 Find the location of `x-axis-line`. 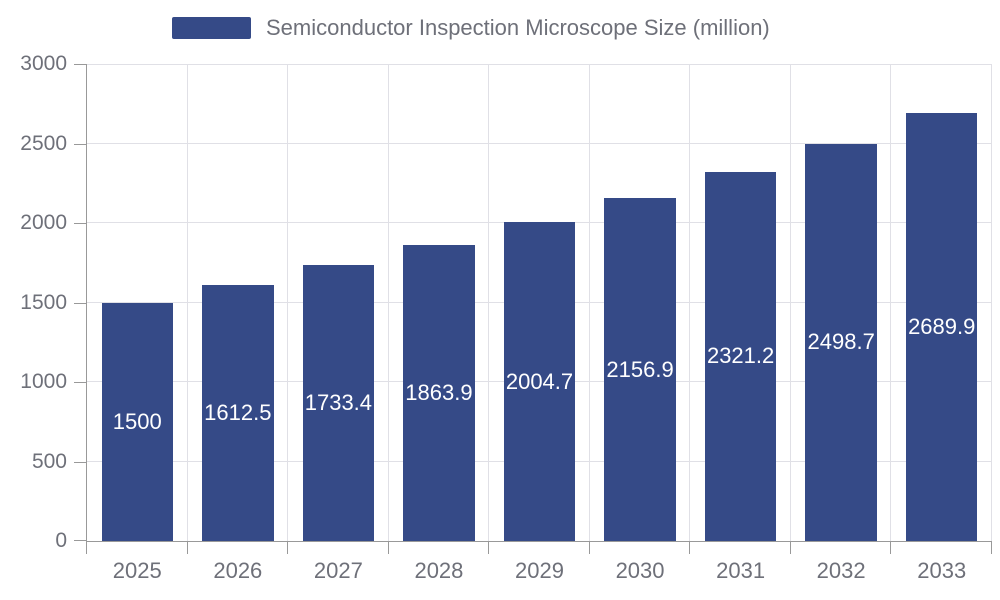

x-axis-line is located at coordinates (539, 541).